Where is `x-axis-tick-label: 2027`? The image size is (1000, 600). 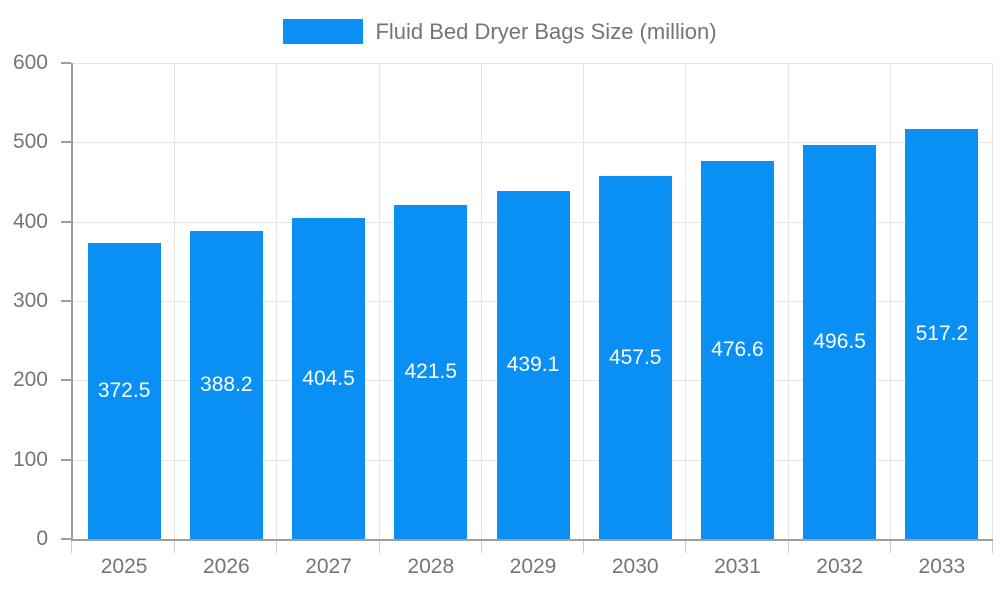
x-axis-tick-label: 2027 is located at coordinates (328, 566).